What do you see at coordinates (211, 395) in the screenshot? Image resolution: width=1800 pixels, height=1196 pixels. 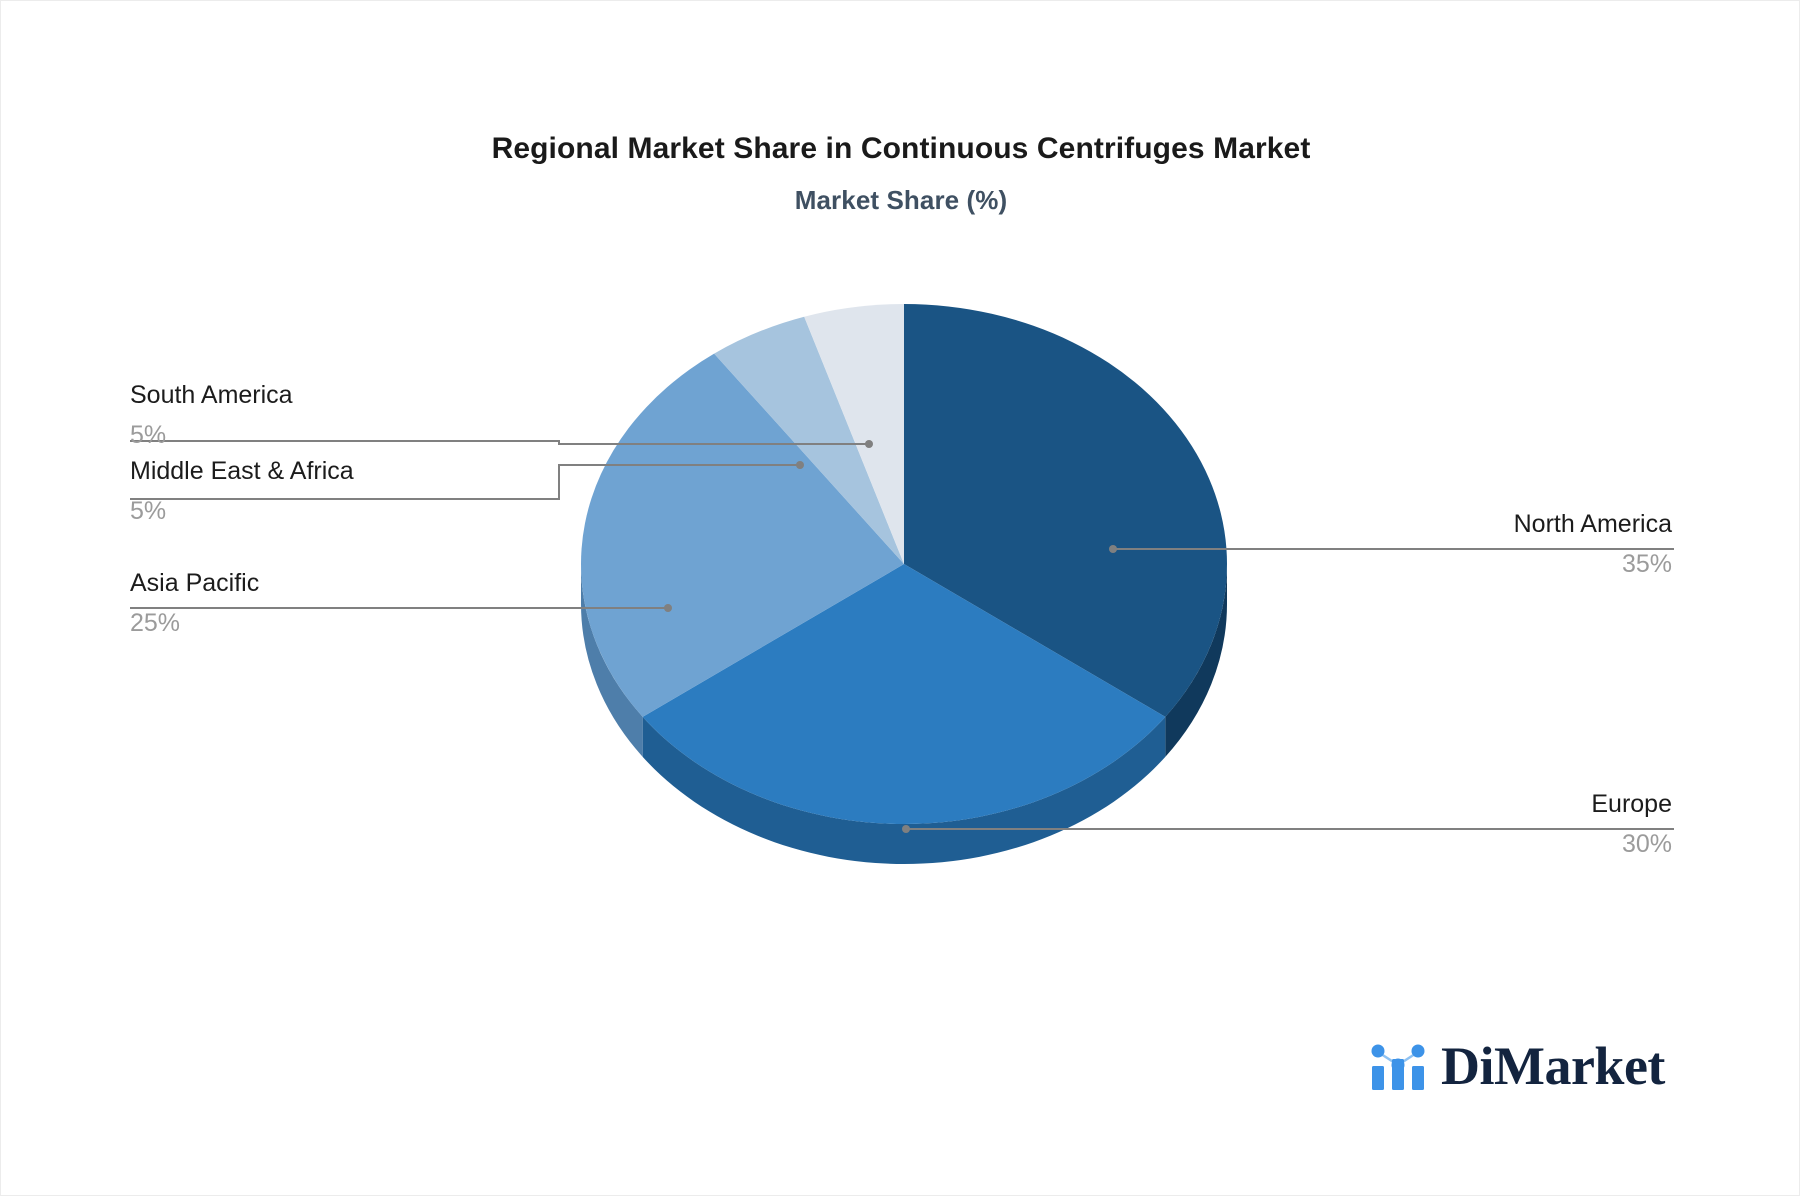 I see `callout-label-south-america: South America` at bounding box center [211, 395].